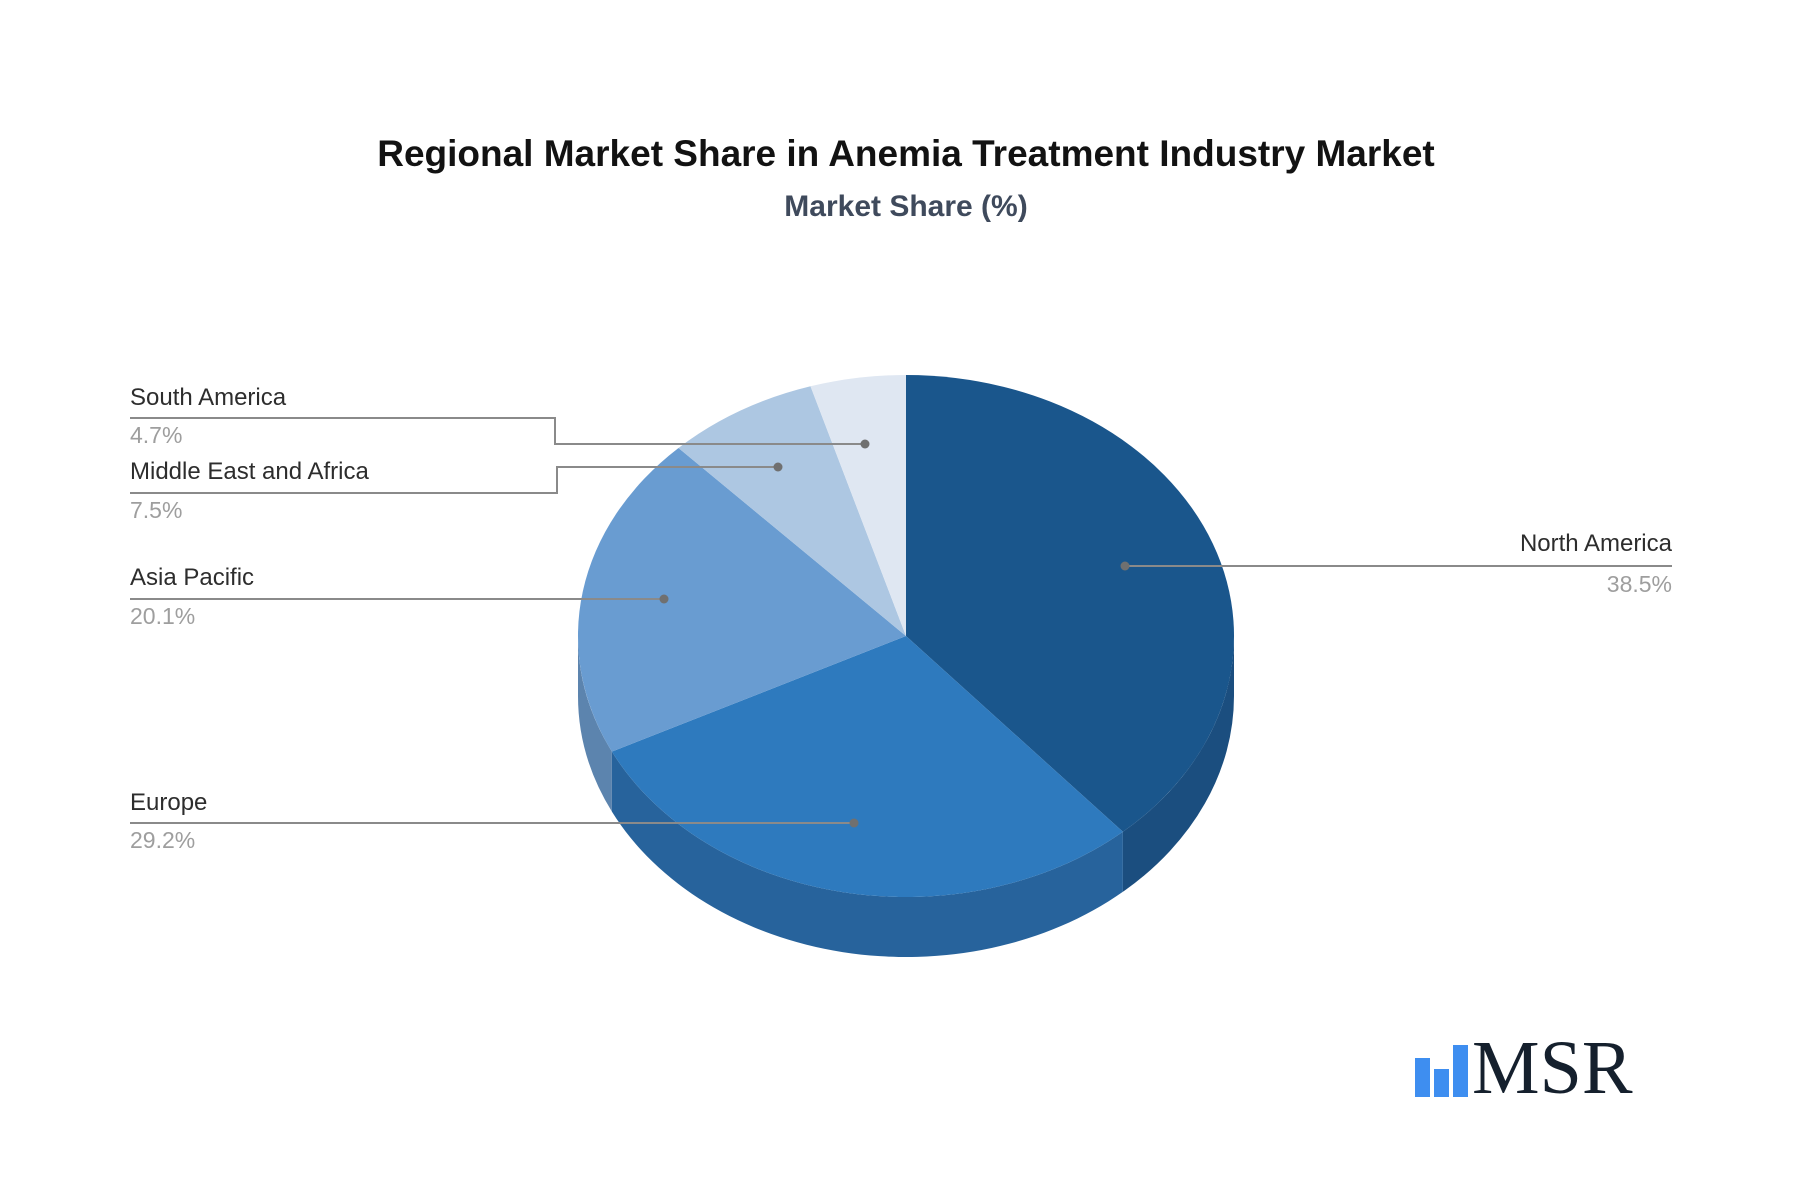  I want to click on dot-north-america, so click(1125, 566).